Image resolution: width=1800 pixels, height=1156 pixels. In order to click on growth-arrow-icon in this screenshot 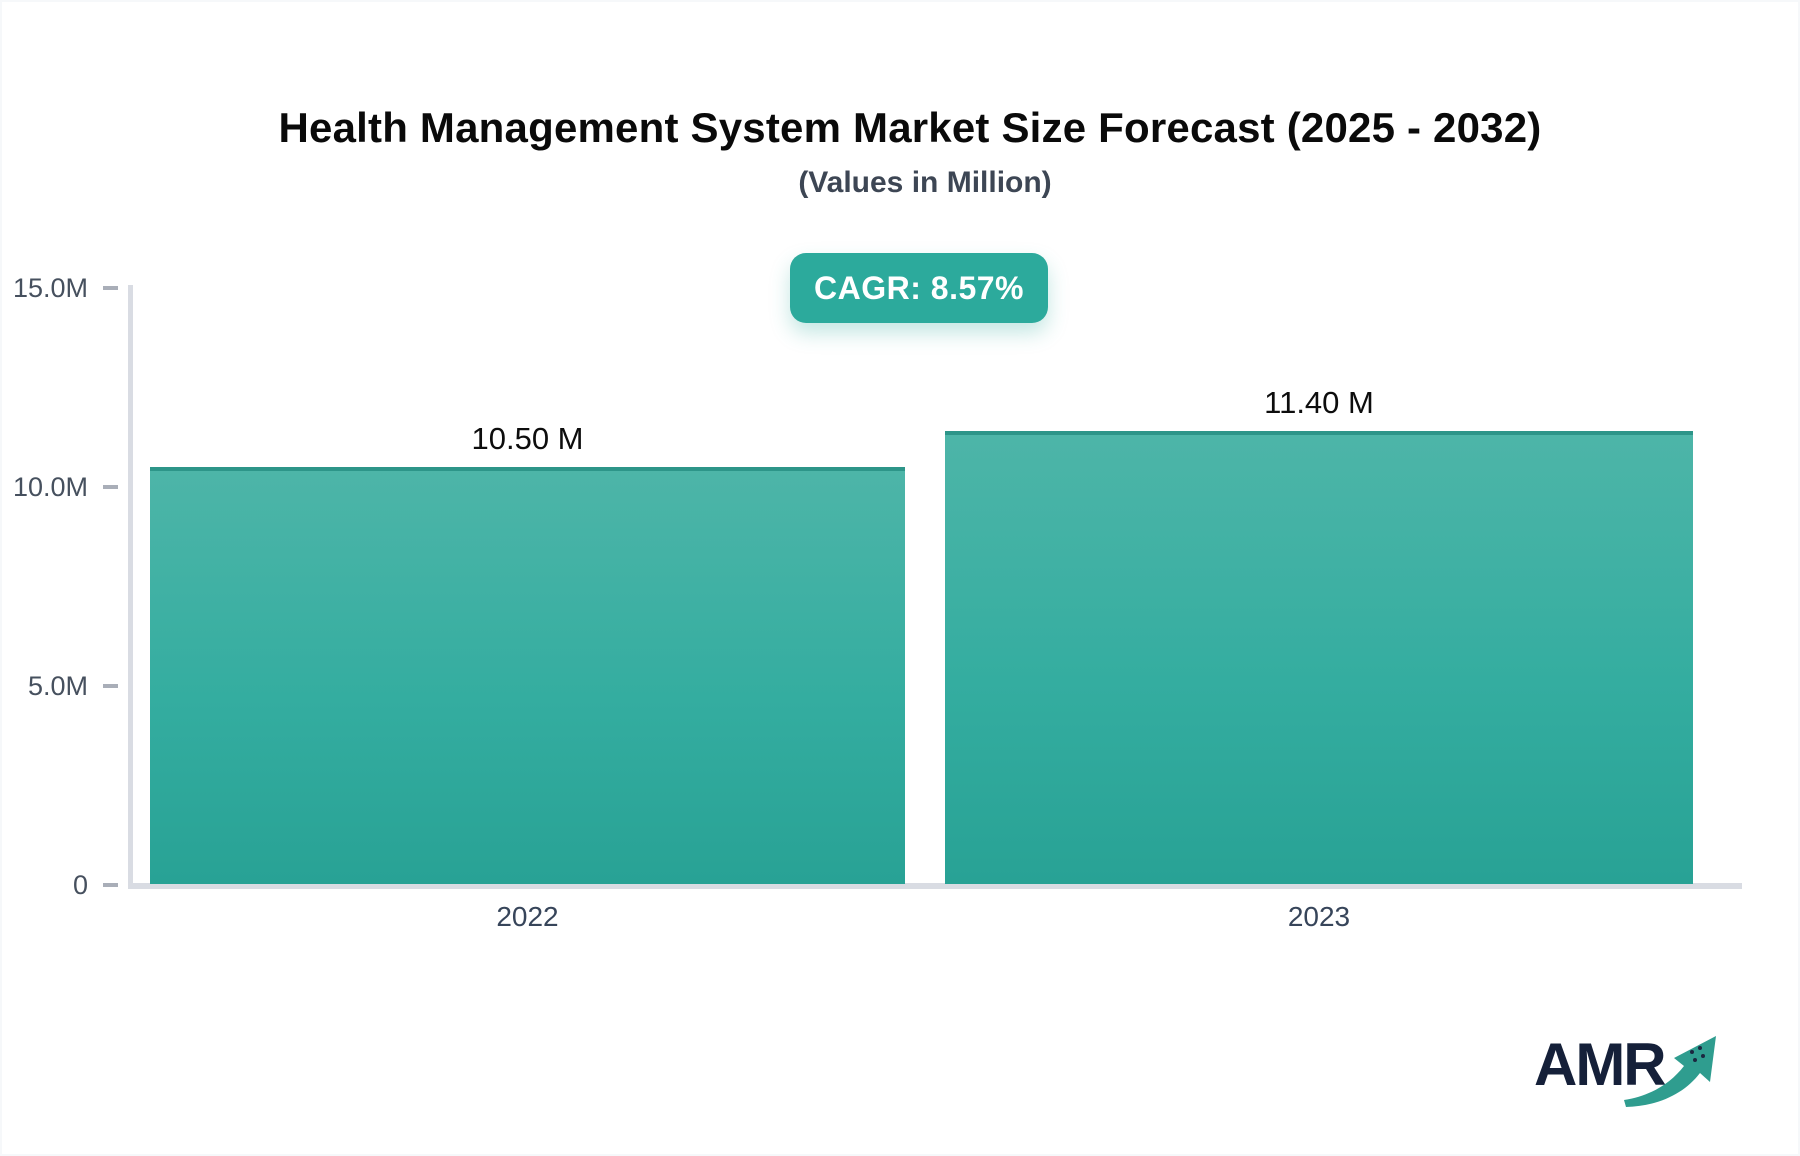, I will do `click(1670, 1071)`.